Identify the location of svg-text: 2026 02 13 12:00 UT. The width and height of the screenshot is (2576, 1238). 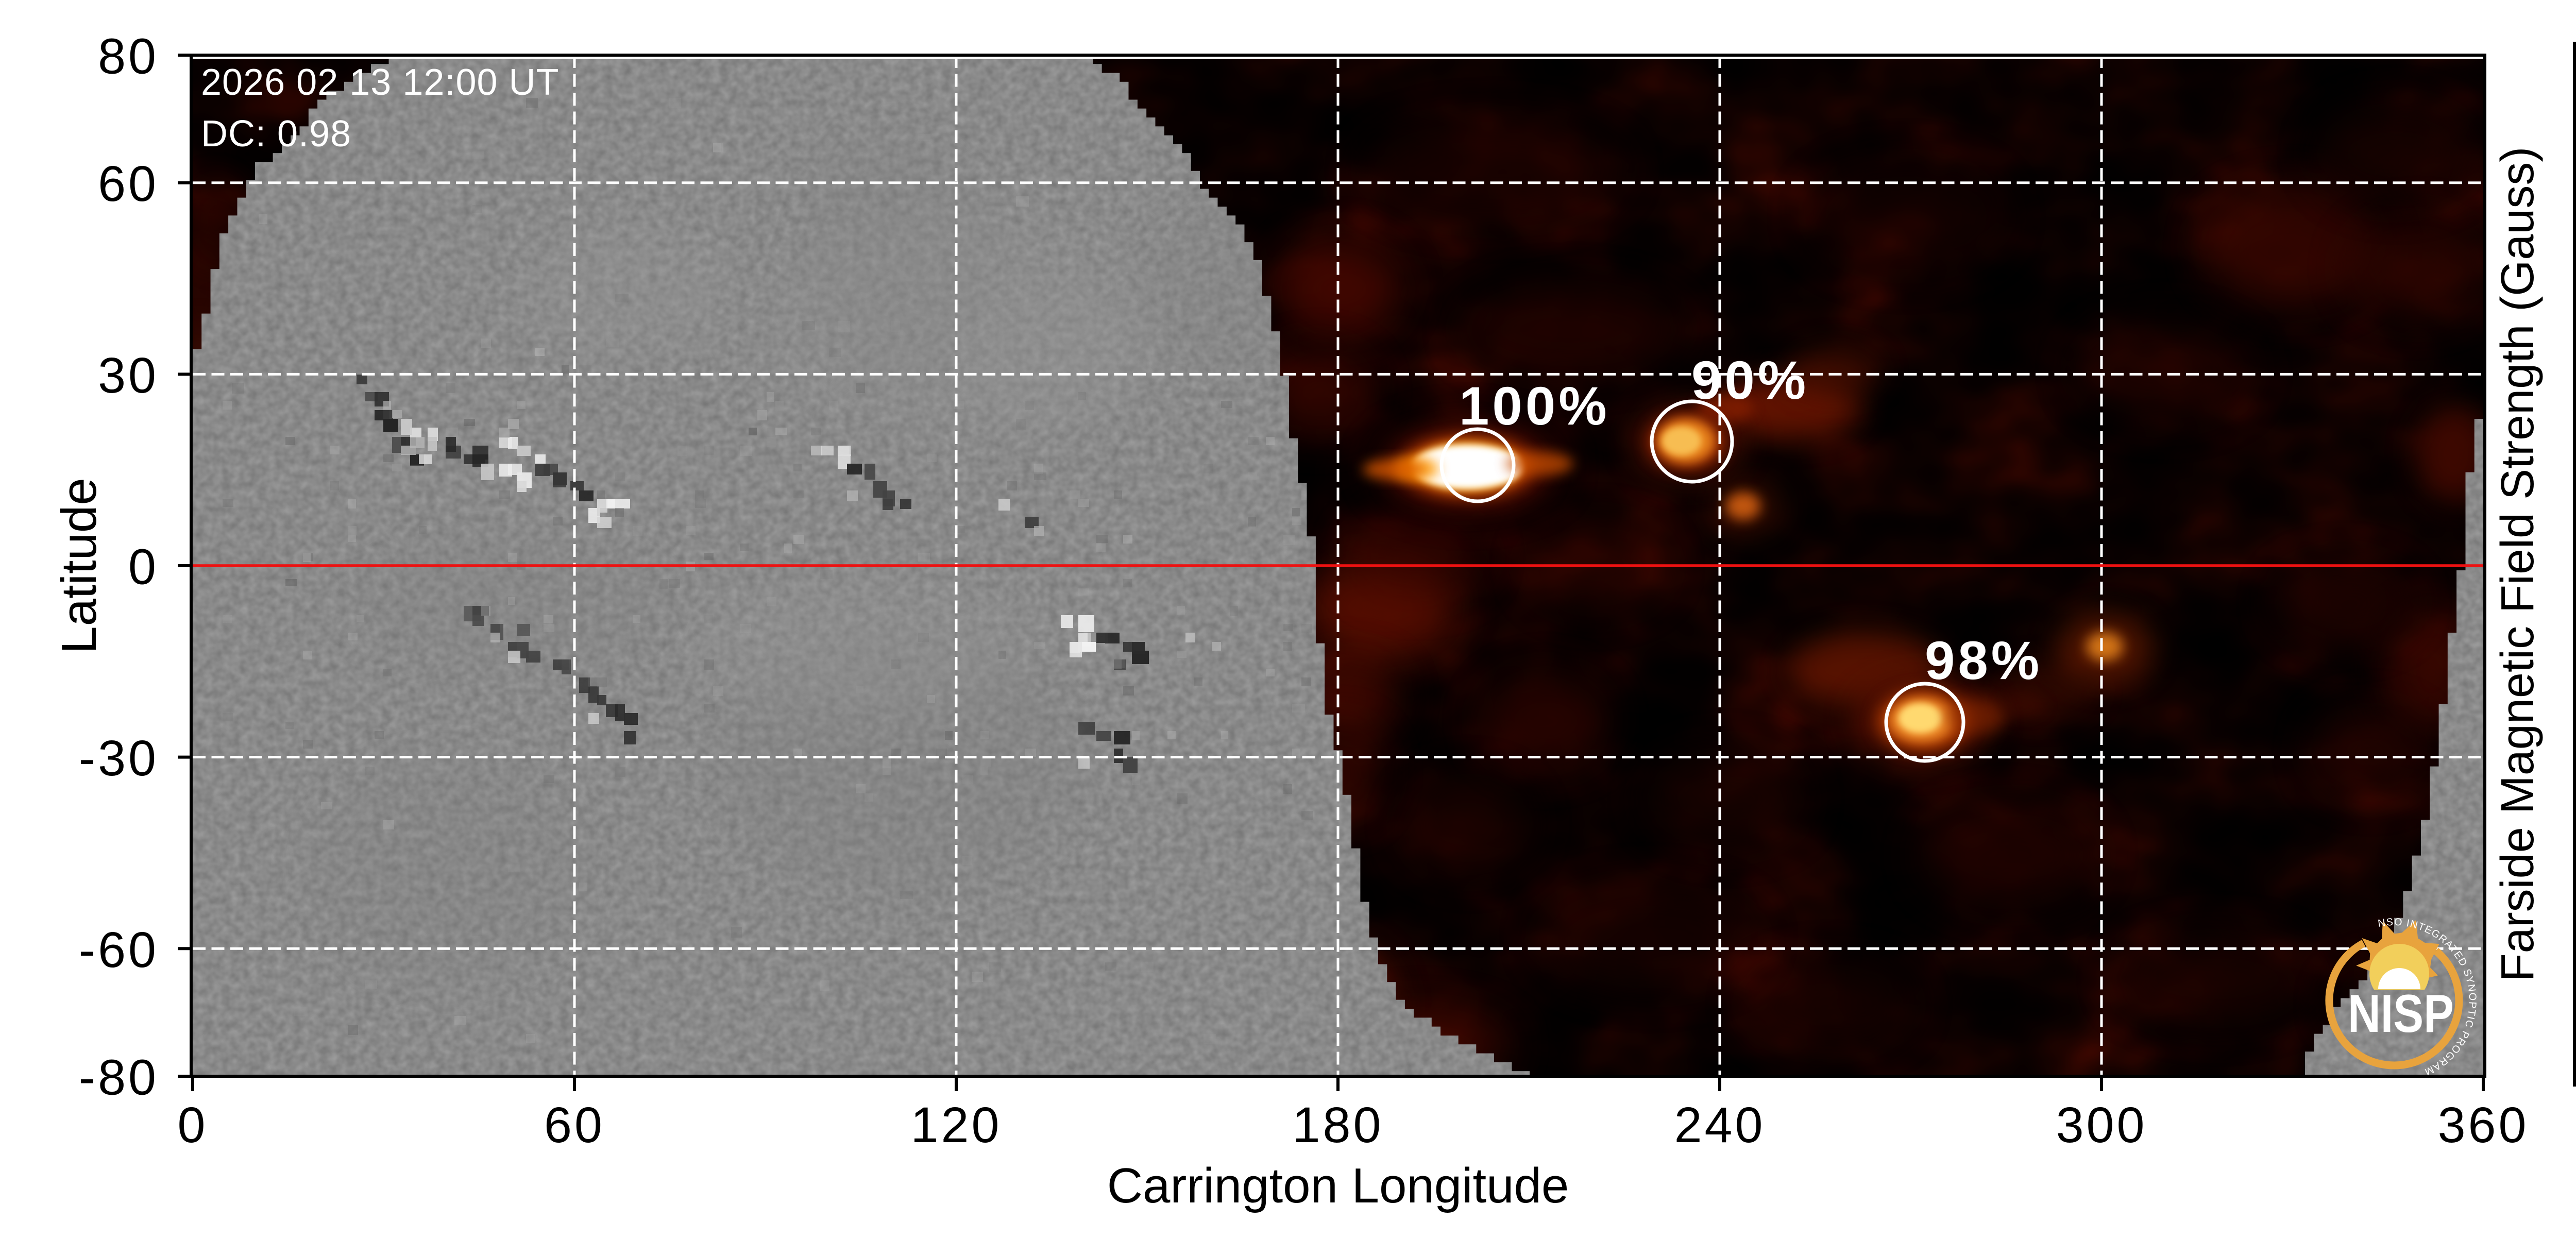
(380, 82).